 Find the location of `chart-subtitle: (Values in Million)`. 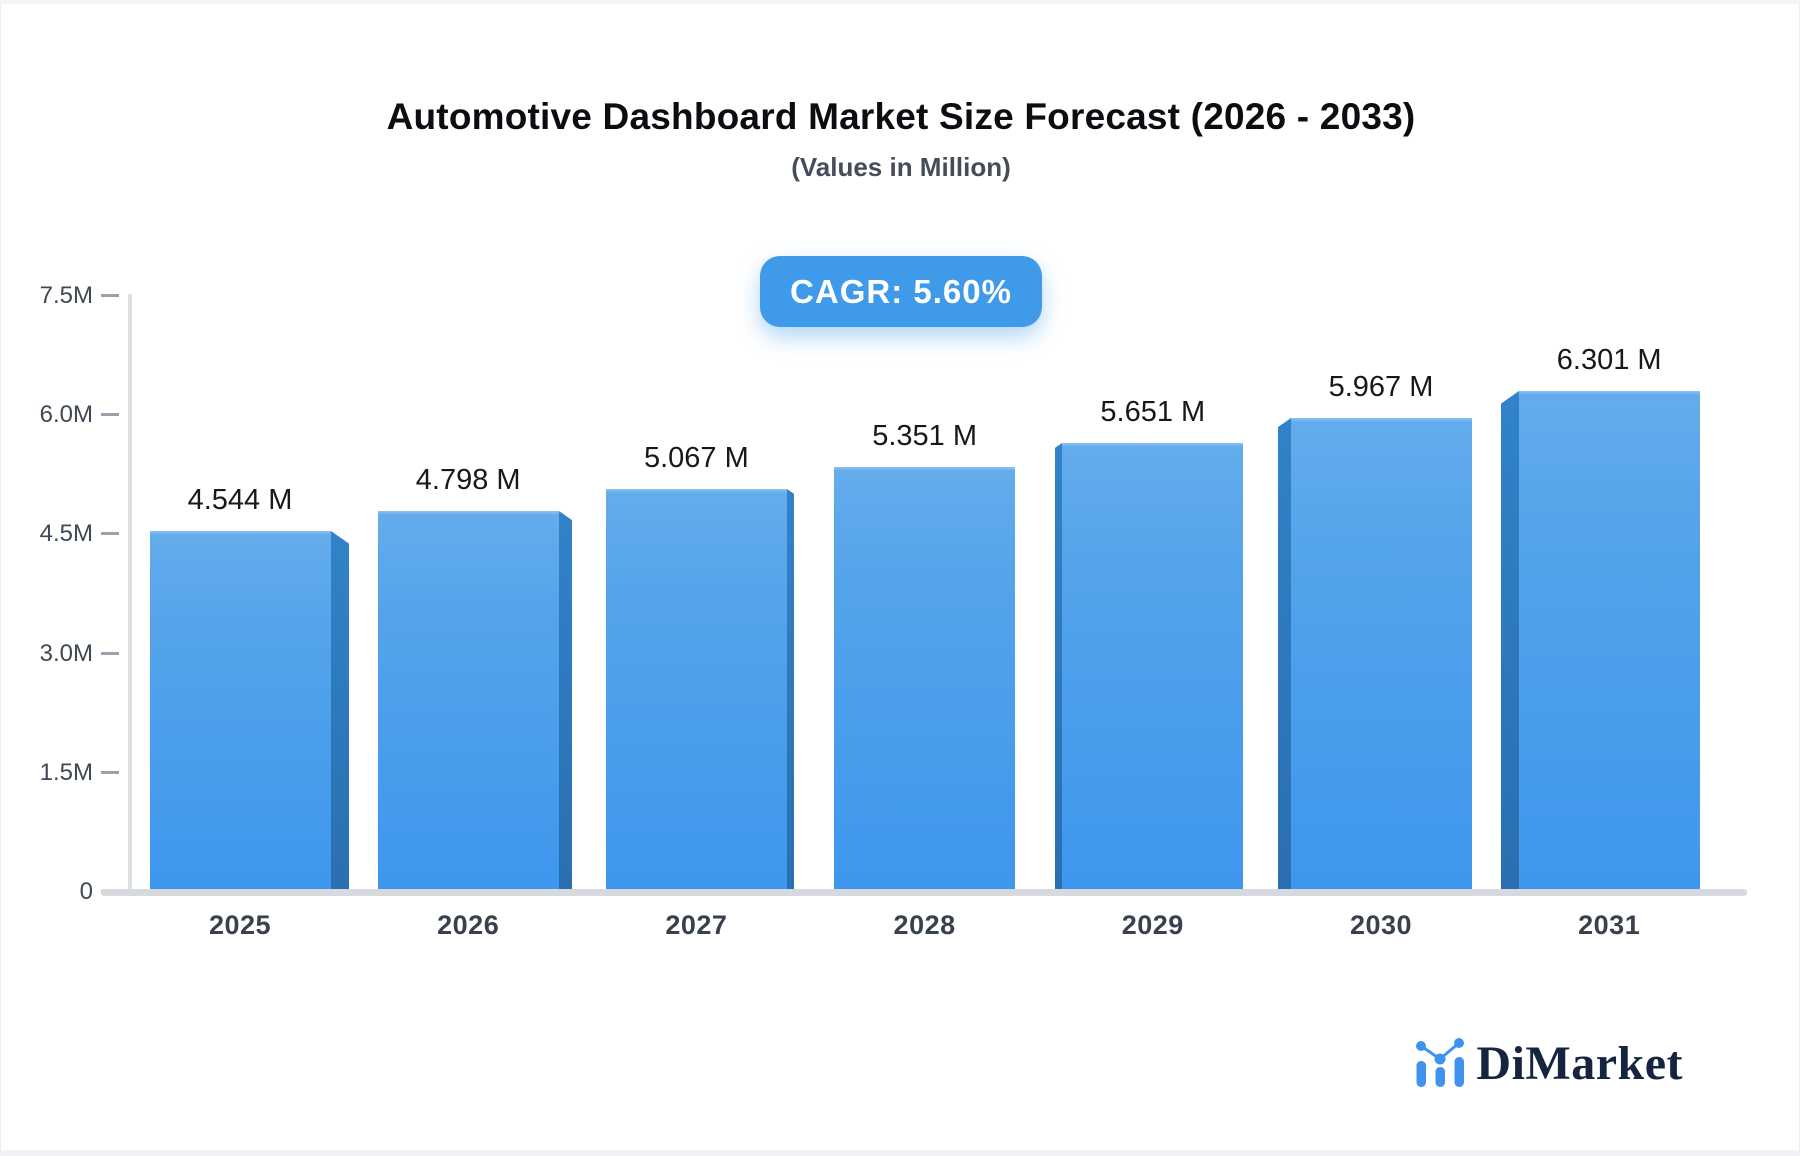

chart-subtitle: (Values in Million) is located at coordinates (901, 167).